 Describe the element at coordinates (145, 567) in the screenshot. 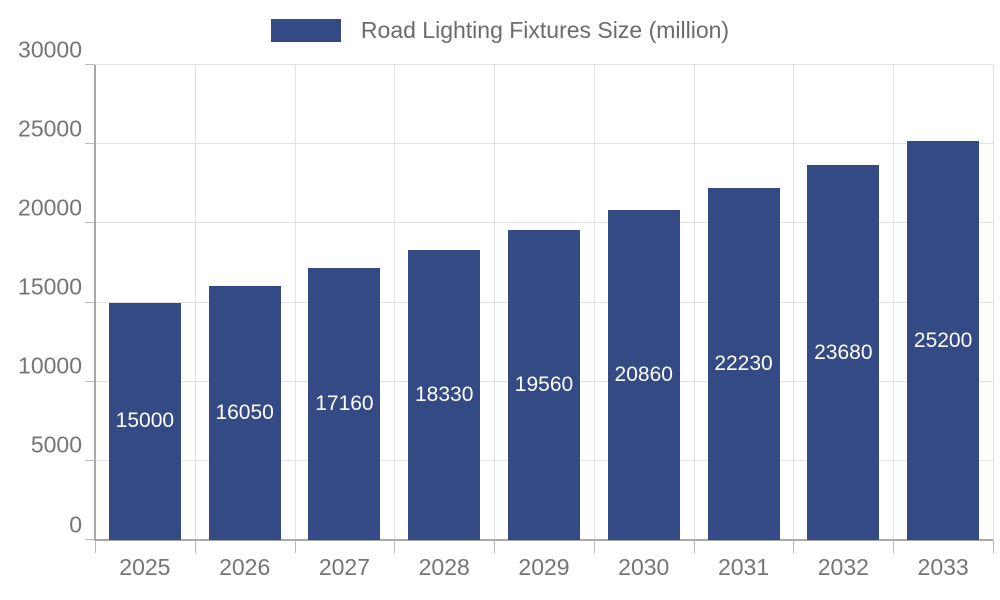

I see `x-axis-tick-label: 2025` at that location.